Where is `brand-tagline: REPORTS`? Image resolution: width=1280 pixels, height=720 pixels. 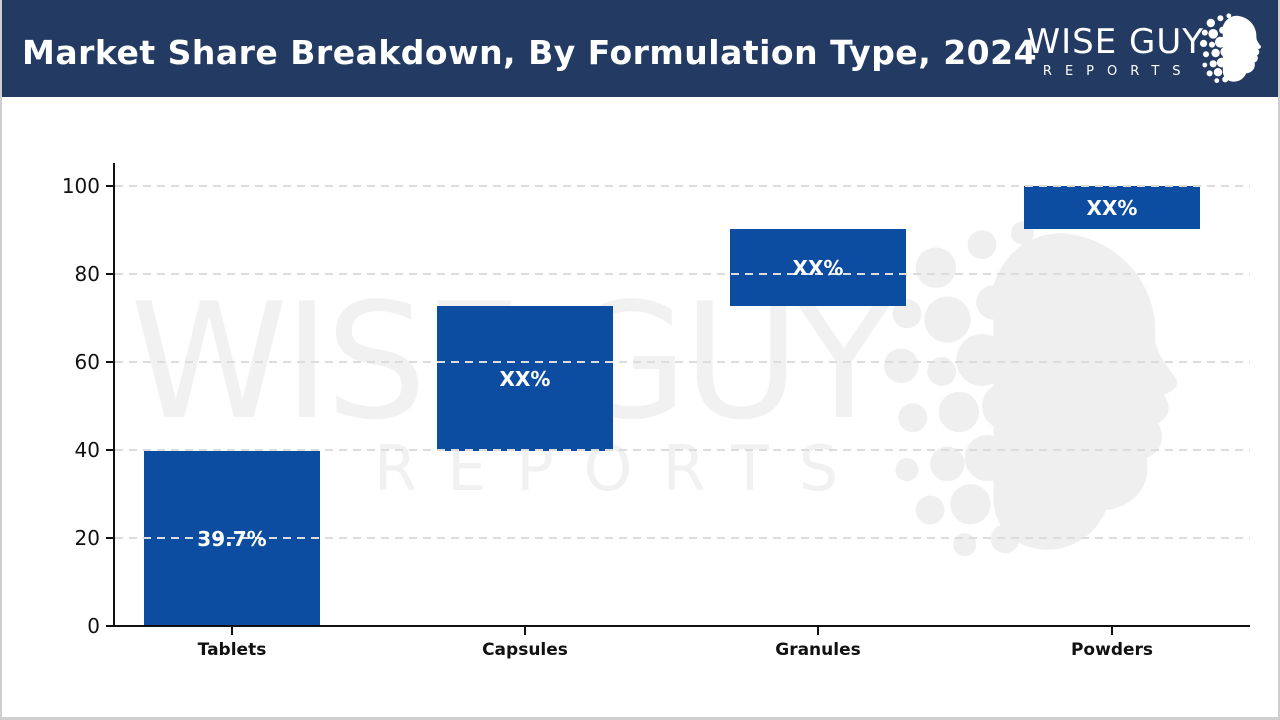 brand-tagline: REPORTS is located at coordinates (1118, 71).